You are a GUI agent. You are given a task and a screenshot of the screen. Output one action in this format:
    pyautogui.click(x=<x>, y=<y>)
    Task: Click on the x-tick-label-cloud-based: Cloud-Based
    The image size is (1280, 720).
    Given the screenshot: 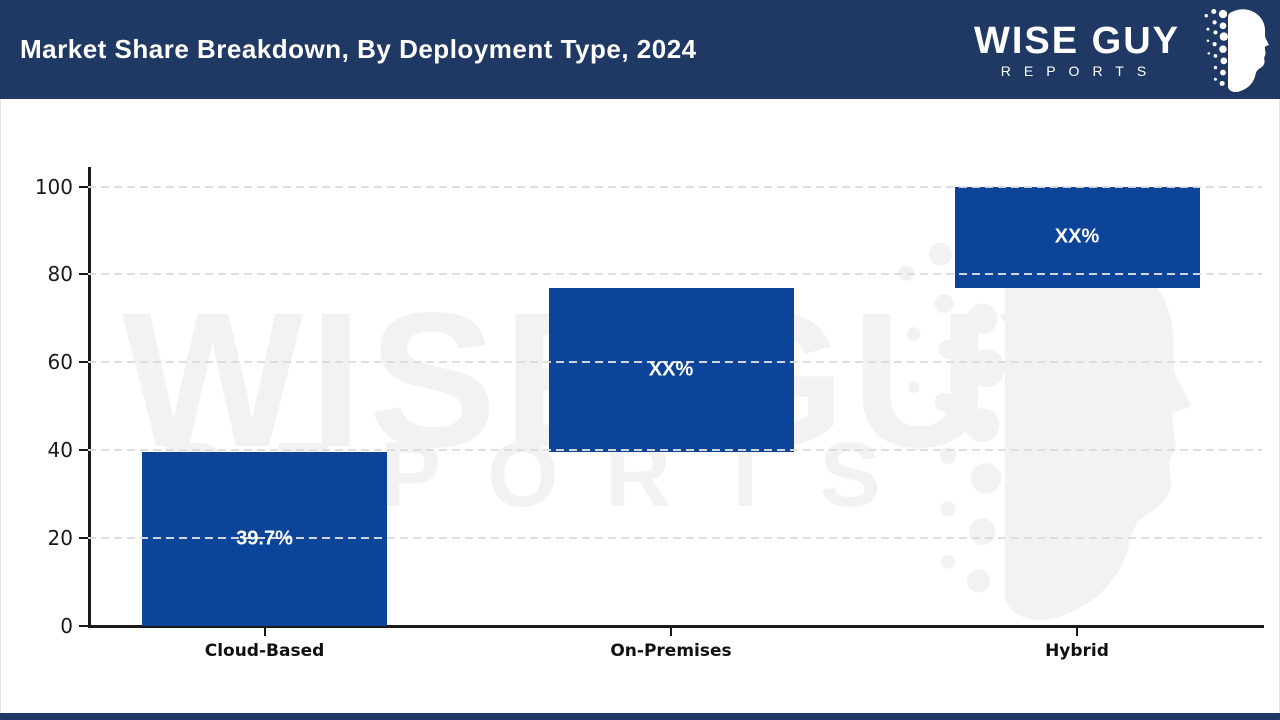 What is the action you would take?
    pyautogui.click(x=264, y=651)
    